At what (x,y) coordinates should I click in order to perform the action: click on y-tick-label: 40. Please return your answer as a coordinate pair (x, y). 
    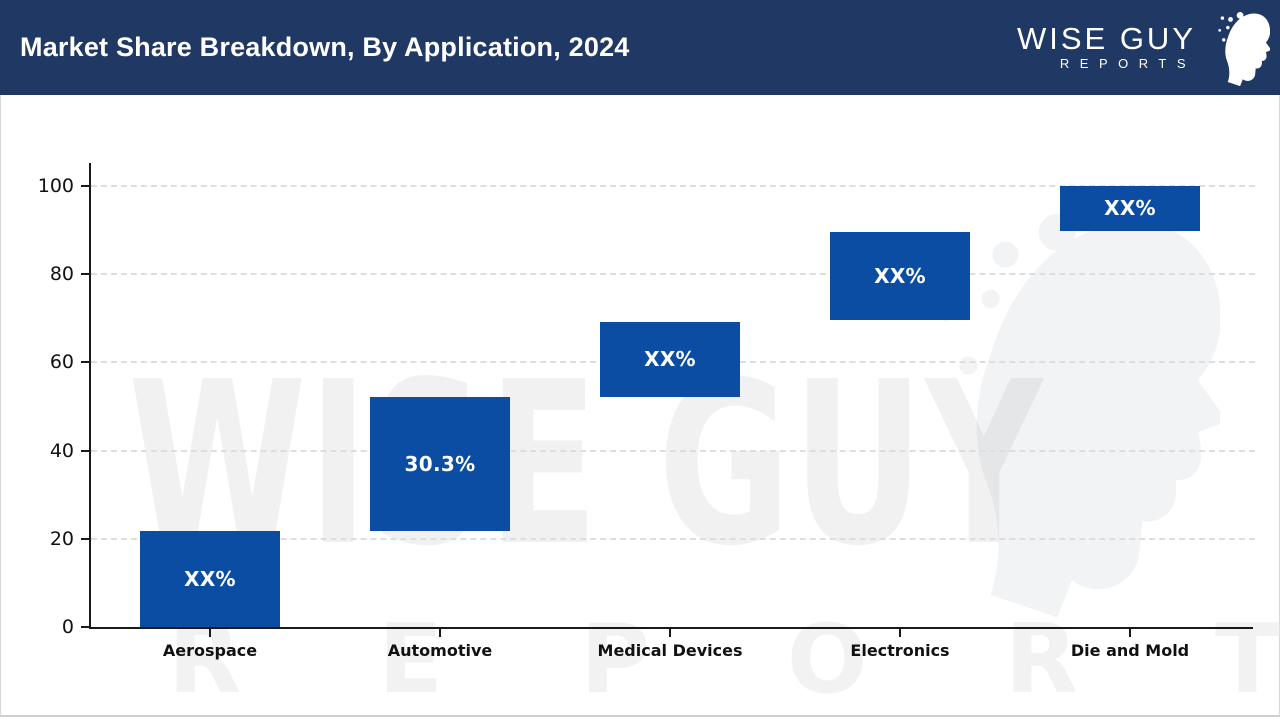
    Looking at the image, I should click on (61, 450).